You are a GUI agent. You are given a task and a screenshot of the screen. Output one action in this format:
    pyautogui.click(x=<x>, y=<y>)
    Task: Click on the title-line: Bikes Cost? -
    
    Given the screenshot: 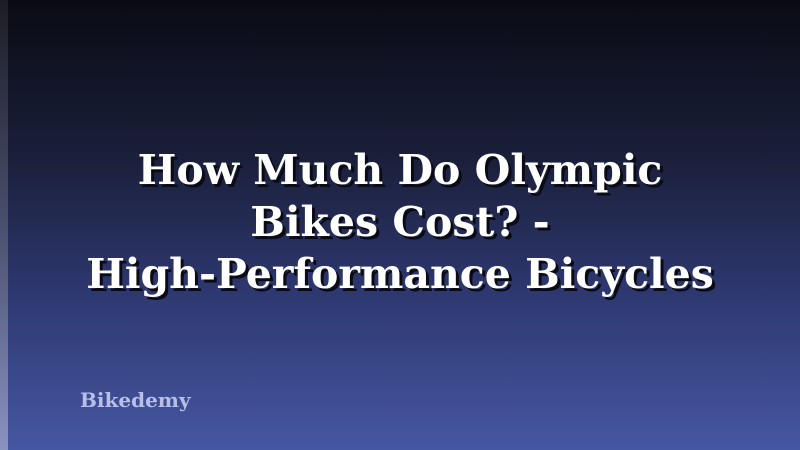 What is the action you would take?
    pyautogui.click(x=400, y=222)
    